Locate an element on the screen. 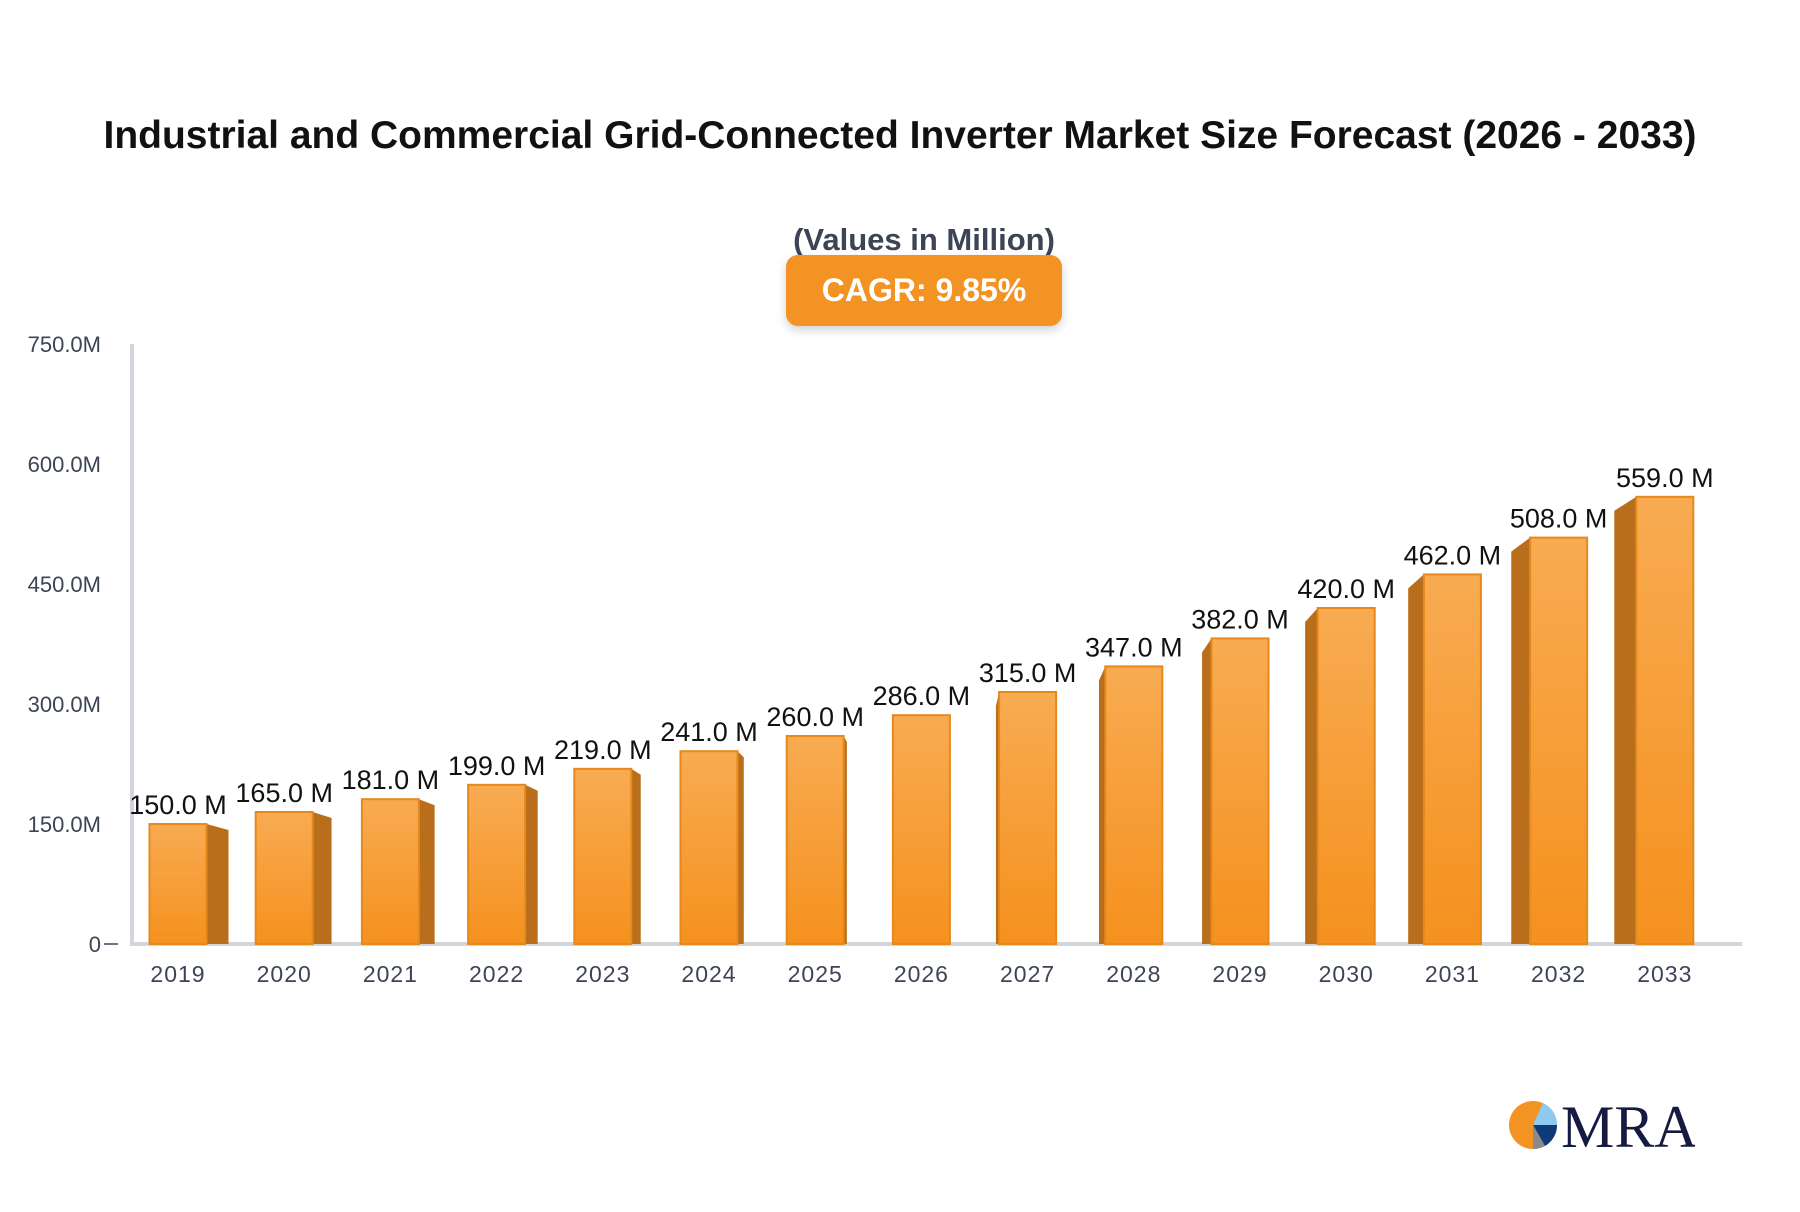 Image resolution: width=1800 pixels, height=1212 pixels. y-tick-label: 0 is located at coordinates (95, 944).